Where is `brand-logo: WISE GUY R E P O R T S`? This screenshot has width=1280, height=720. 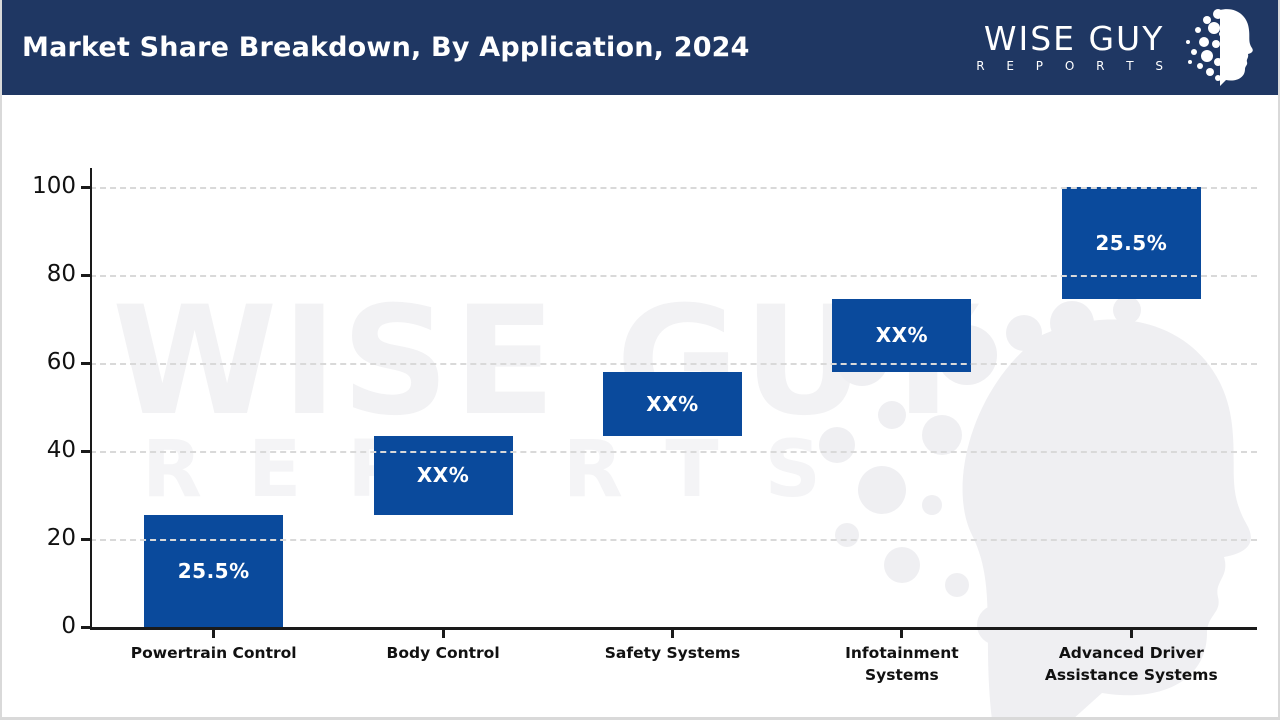
brand-logo: WISE GUY R E P O R T S is located at coordinates (1117, 48).